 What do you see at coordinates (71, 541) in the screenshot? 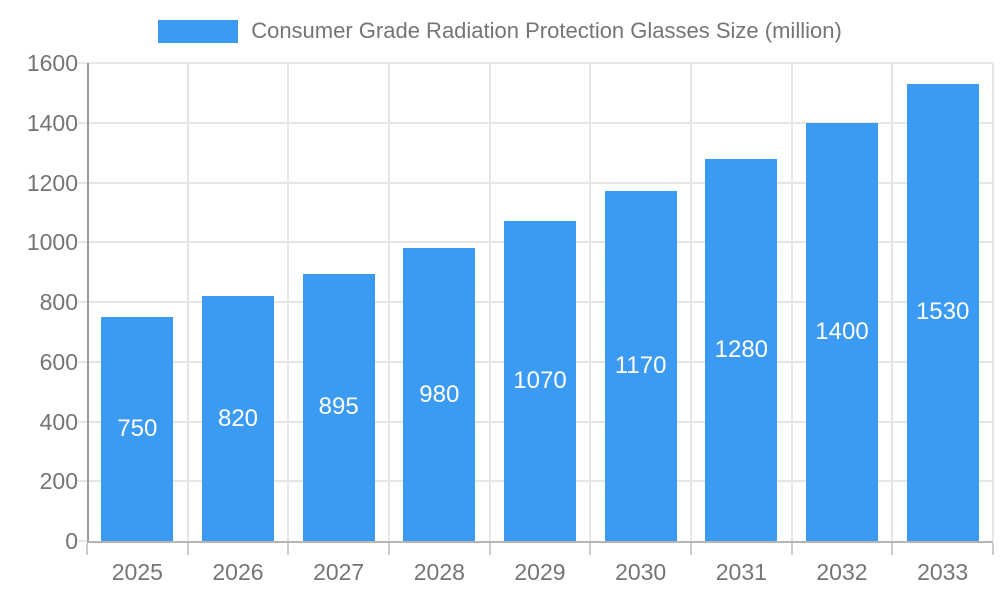
I see `y-axis-tick-label: 0` at bounding box center [71, 541].